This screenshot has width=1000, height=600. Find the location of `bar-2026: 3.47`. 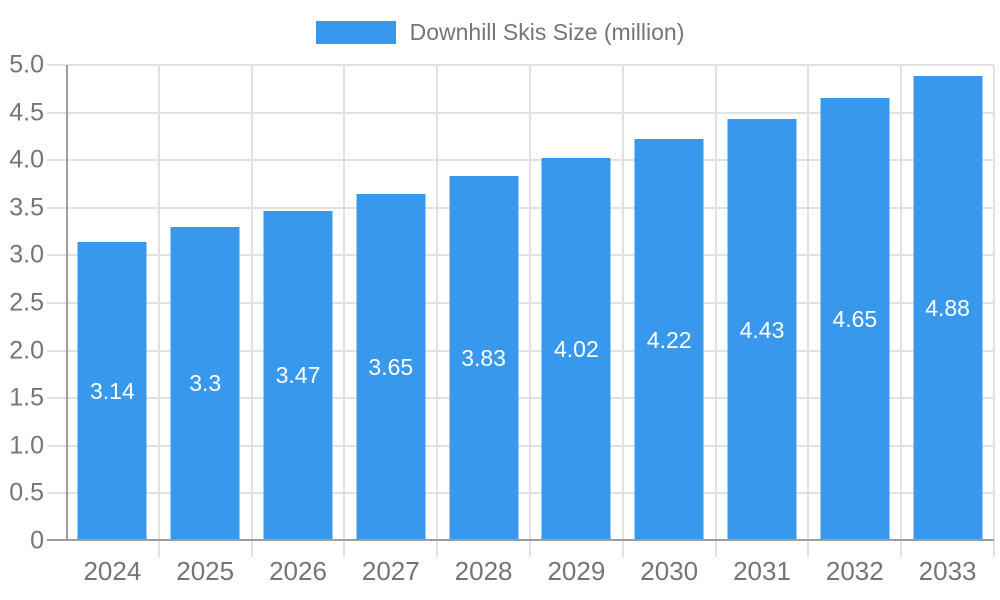

bar-2026: 3.47 is located at coordinates (298, 375).